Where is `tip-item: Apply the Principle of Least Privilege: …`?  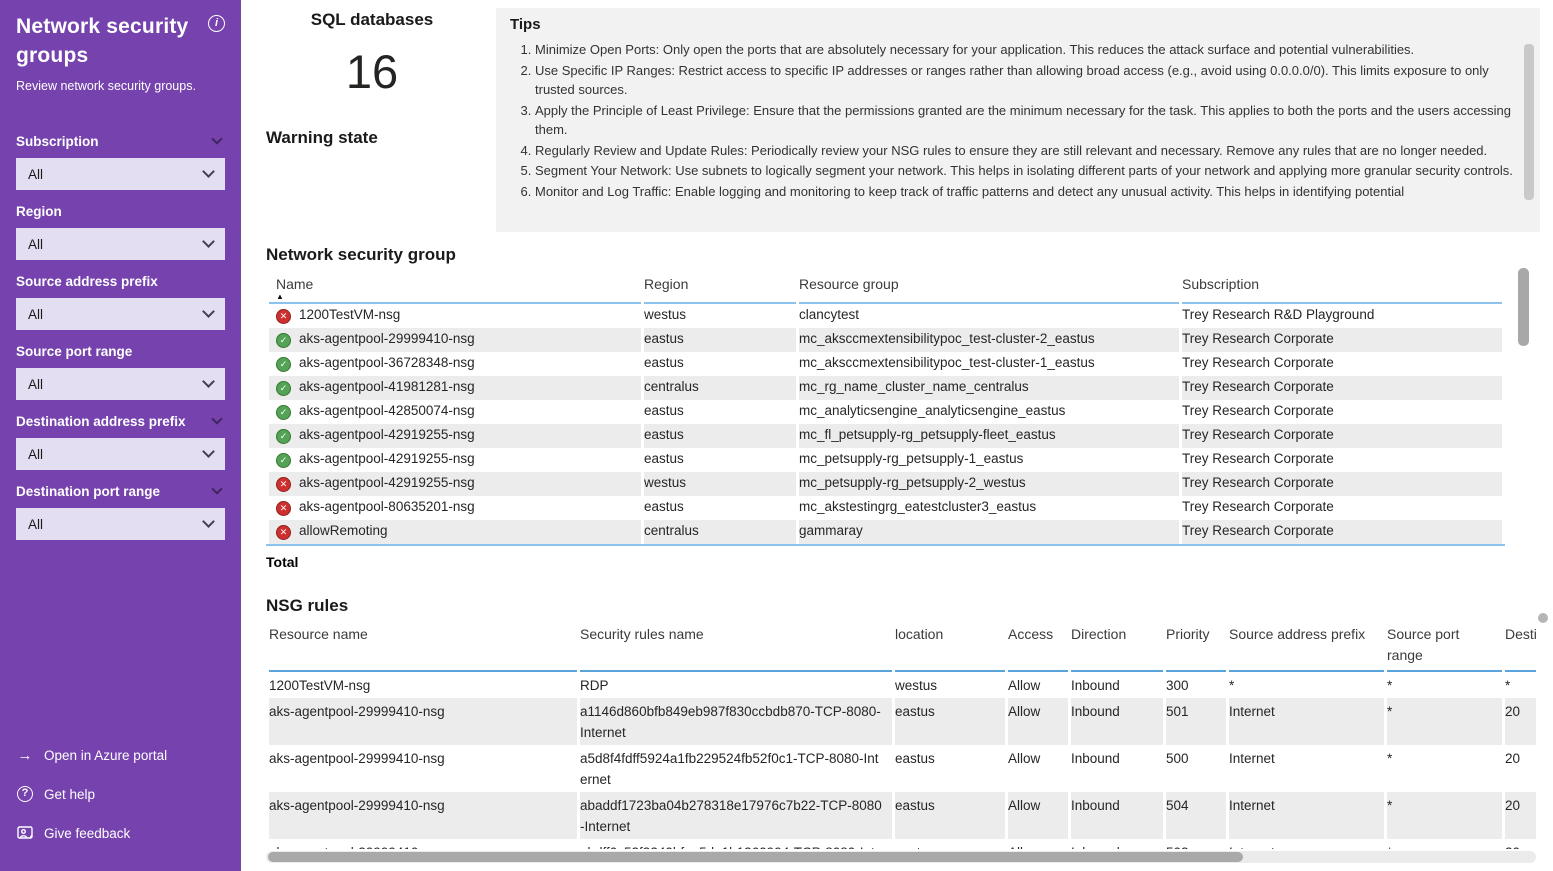 tip-item: Apply the Principle of Least Privilege: … is located at coordinates (1025, 120).